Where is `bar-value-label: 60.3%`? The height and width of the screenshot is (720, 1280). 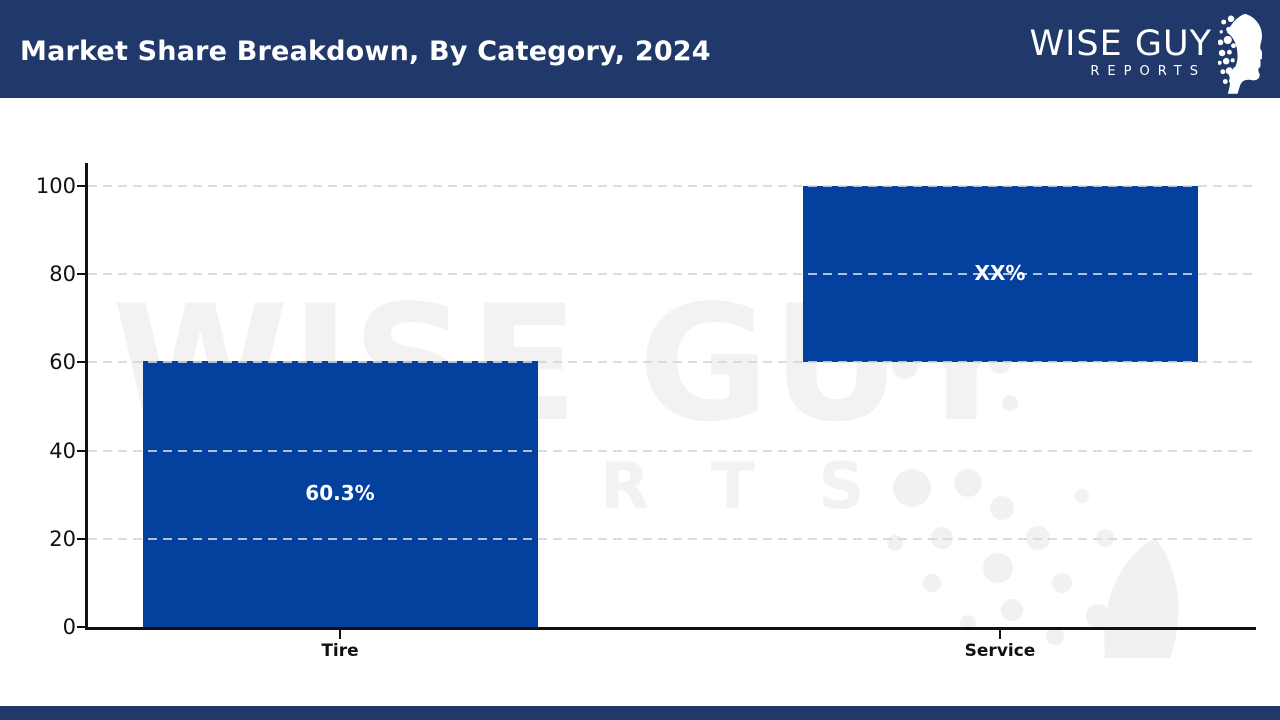
bar-value-label: 60.3% is located at coordinates (340, 493).